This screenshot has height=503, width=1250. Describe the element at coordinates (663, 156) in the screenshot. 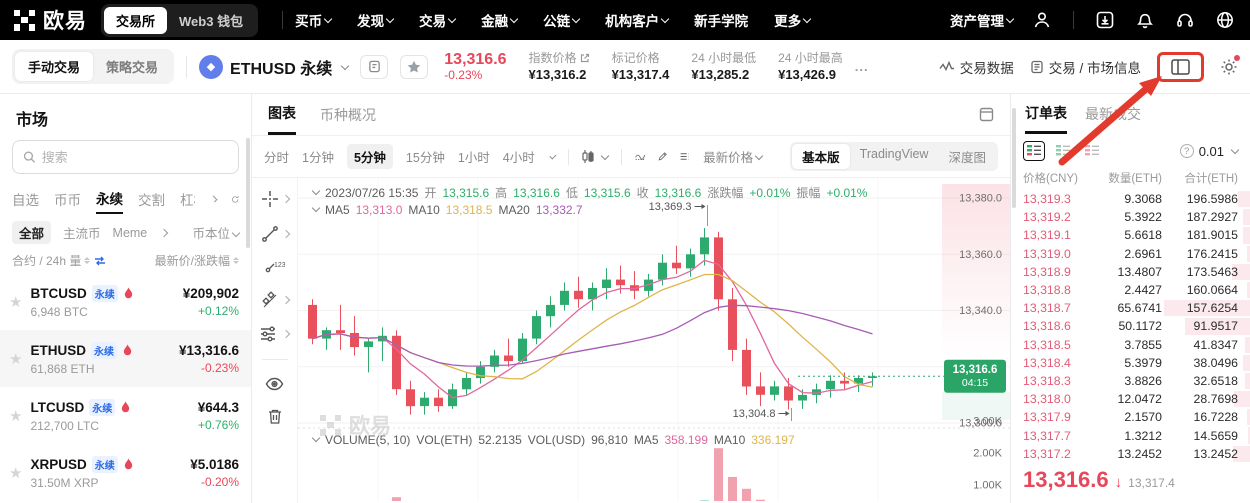

I see `draw-pencil-icon` at that location.